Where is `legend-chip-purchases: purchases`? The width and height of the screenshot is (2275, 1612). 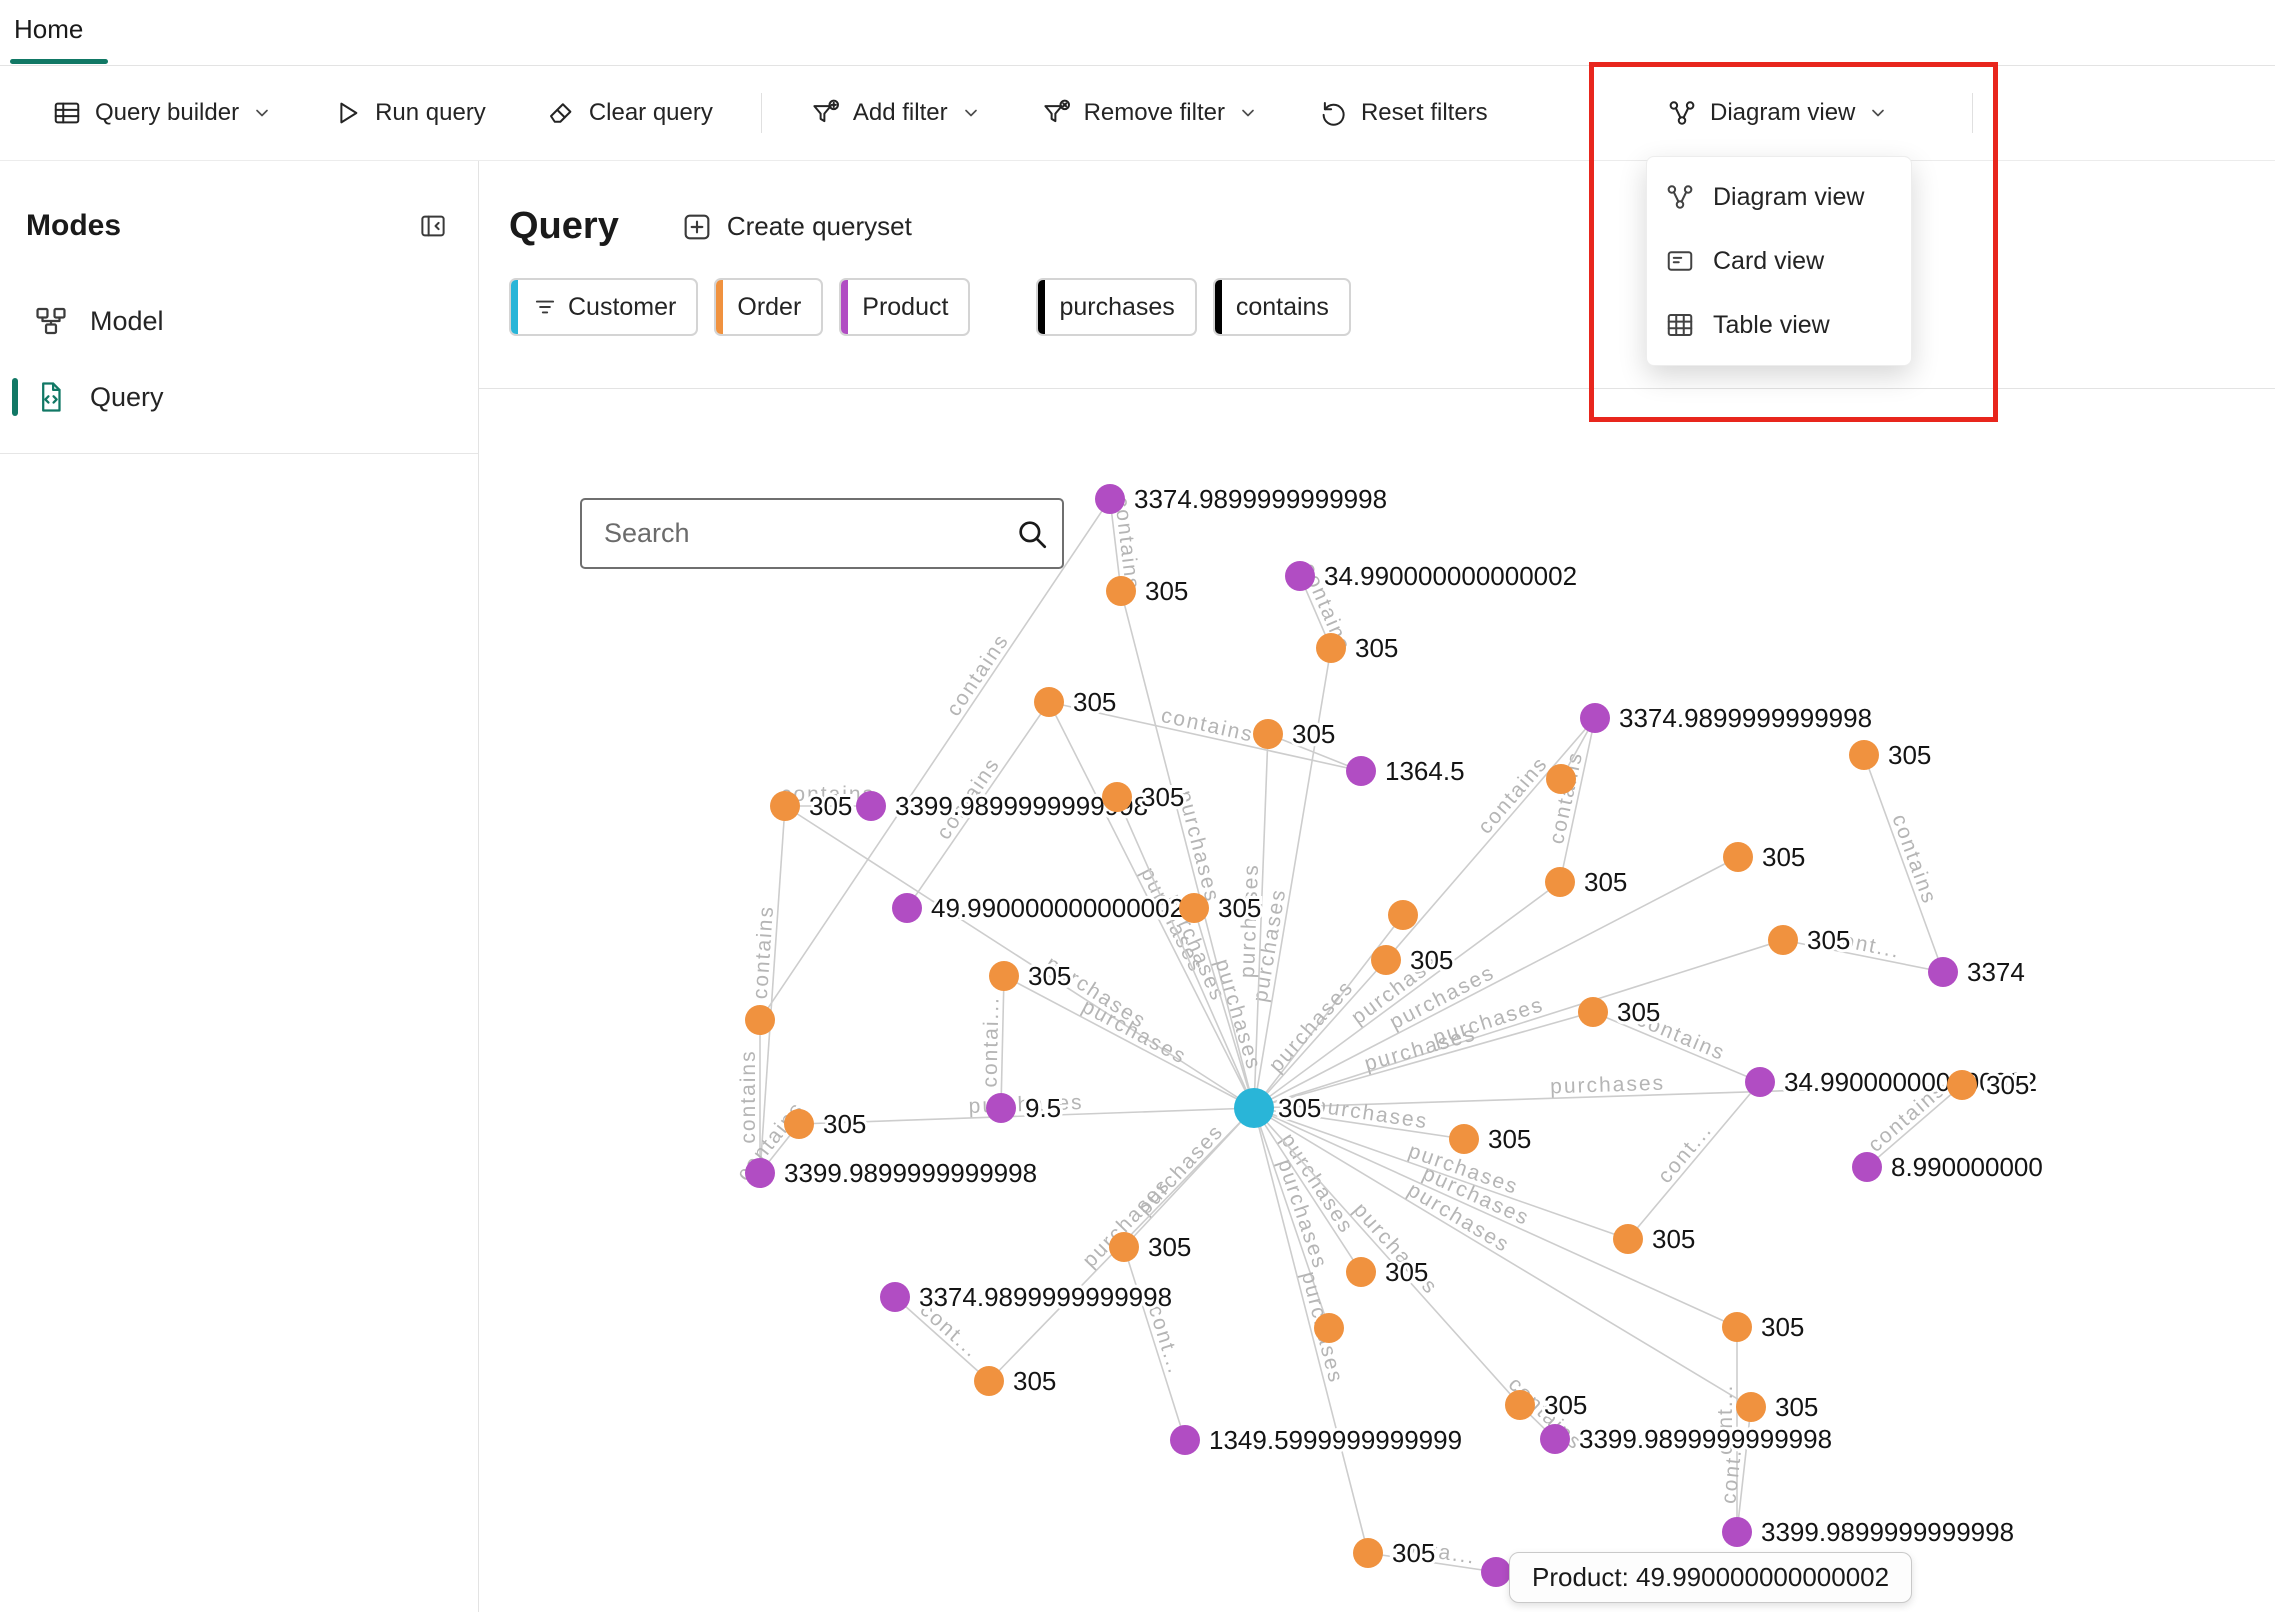 legend-chip-purchases: purchases is located at coordinates (1116, 307).